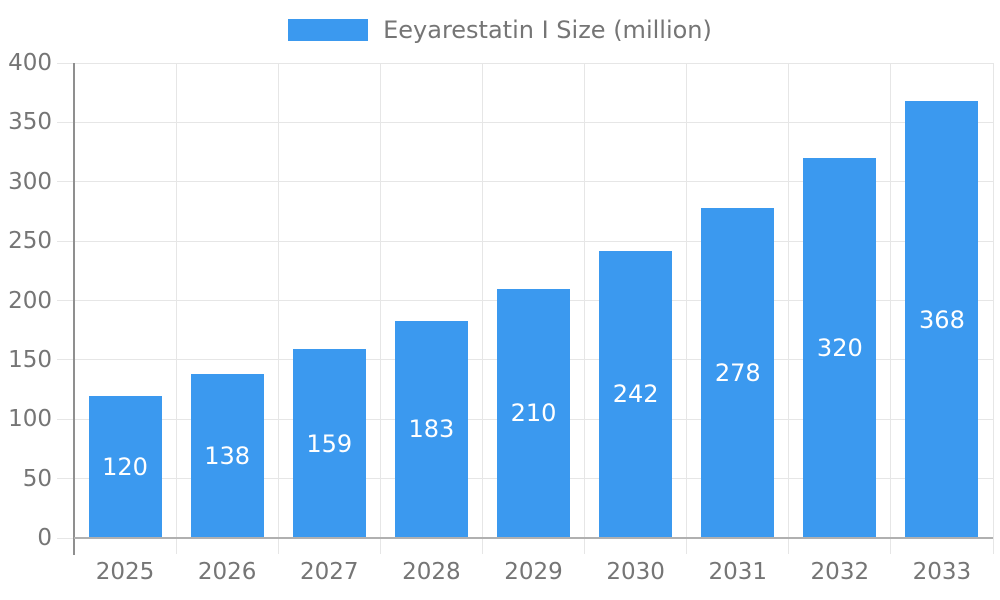  I want to click on bar-value-label: 278, so click(737, 372).